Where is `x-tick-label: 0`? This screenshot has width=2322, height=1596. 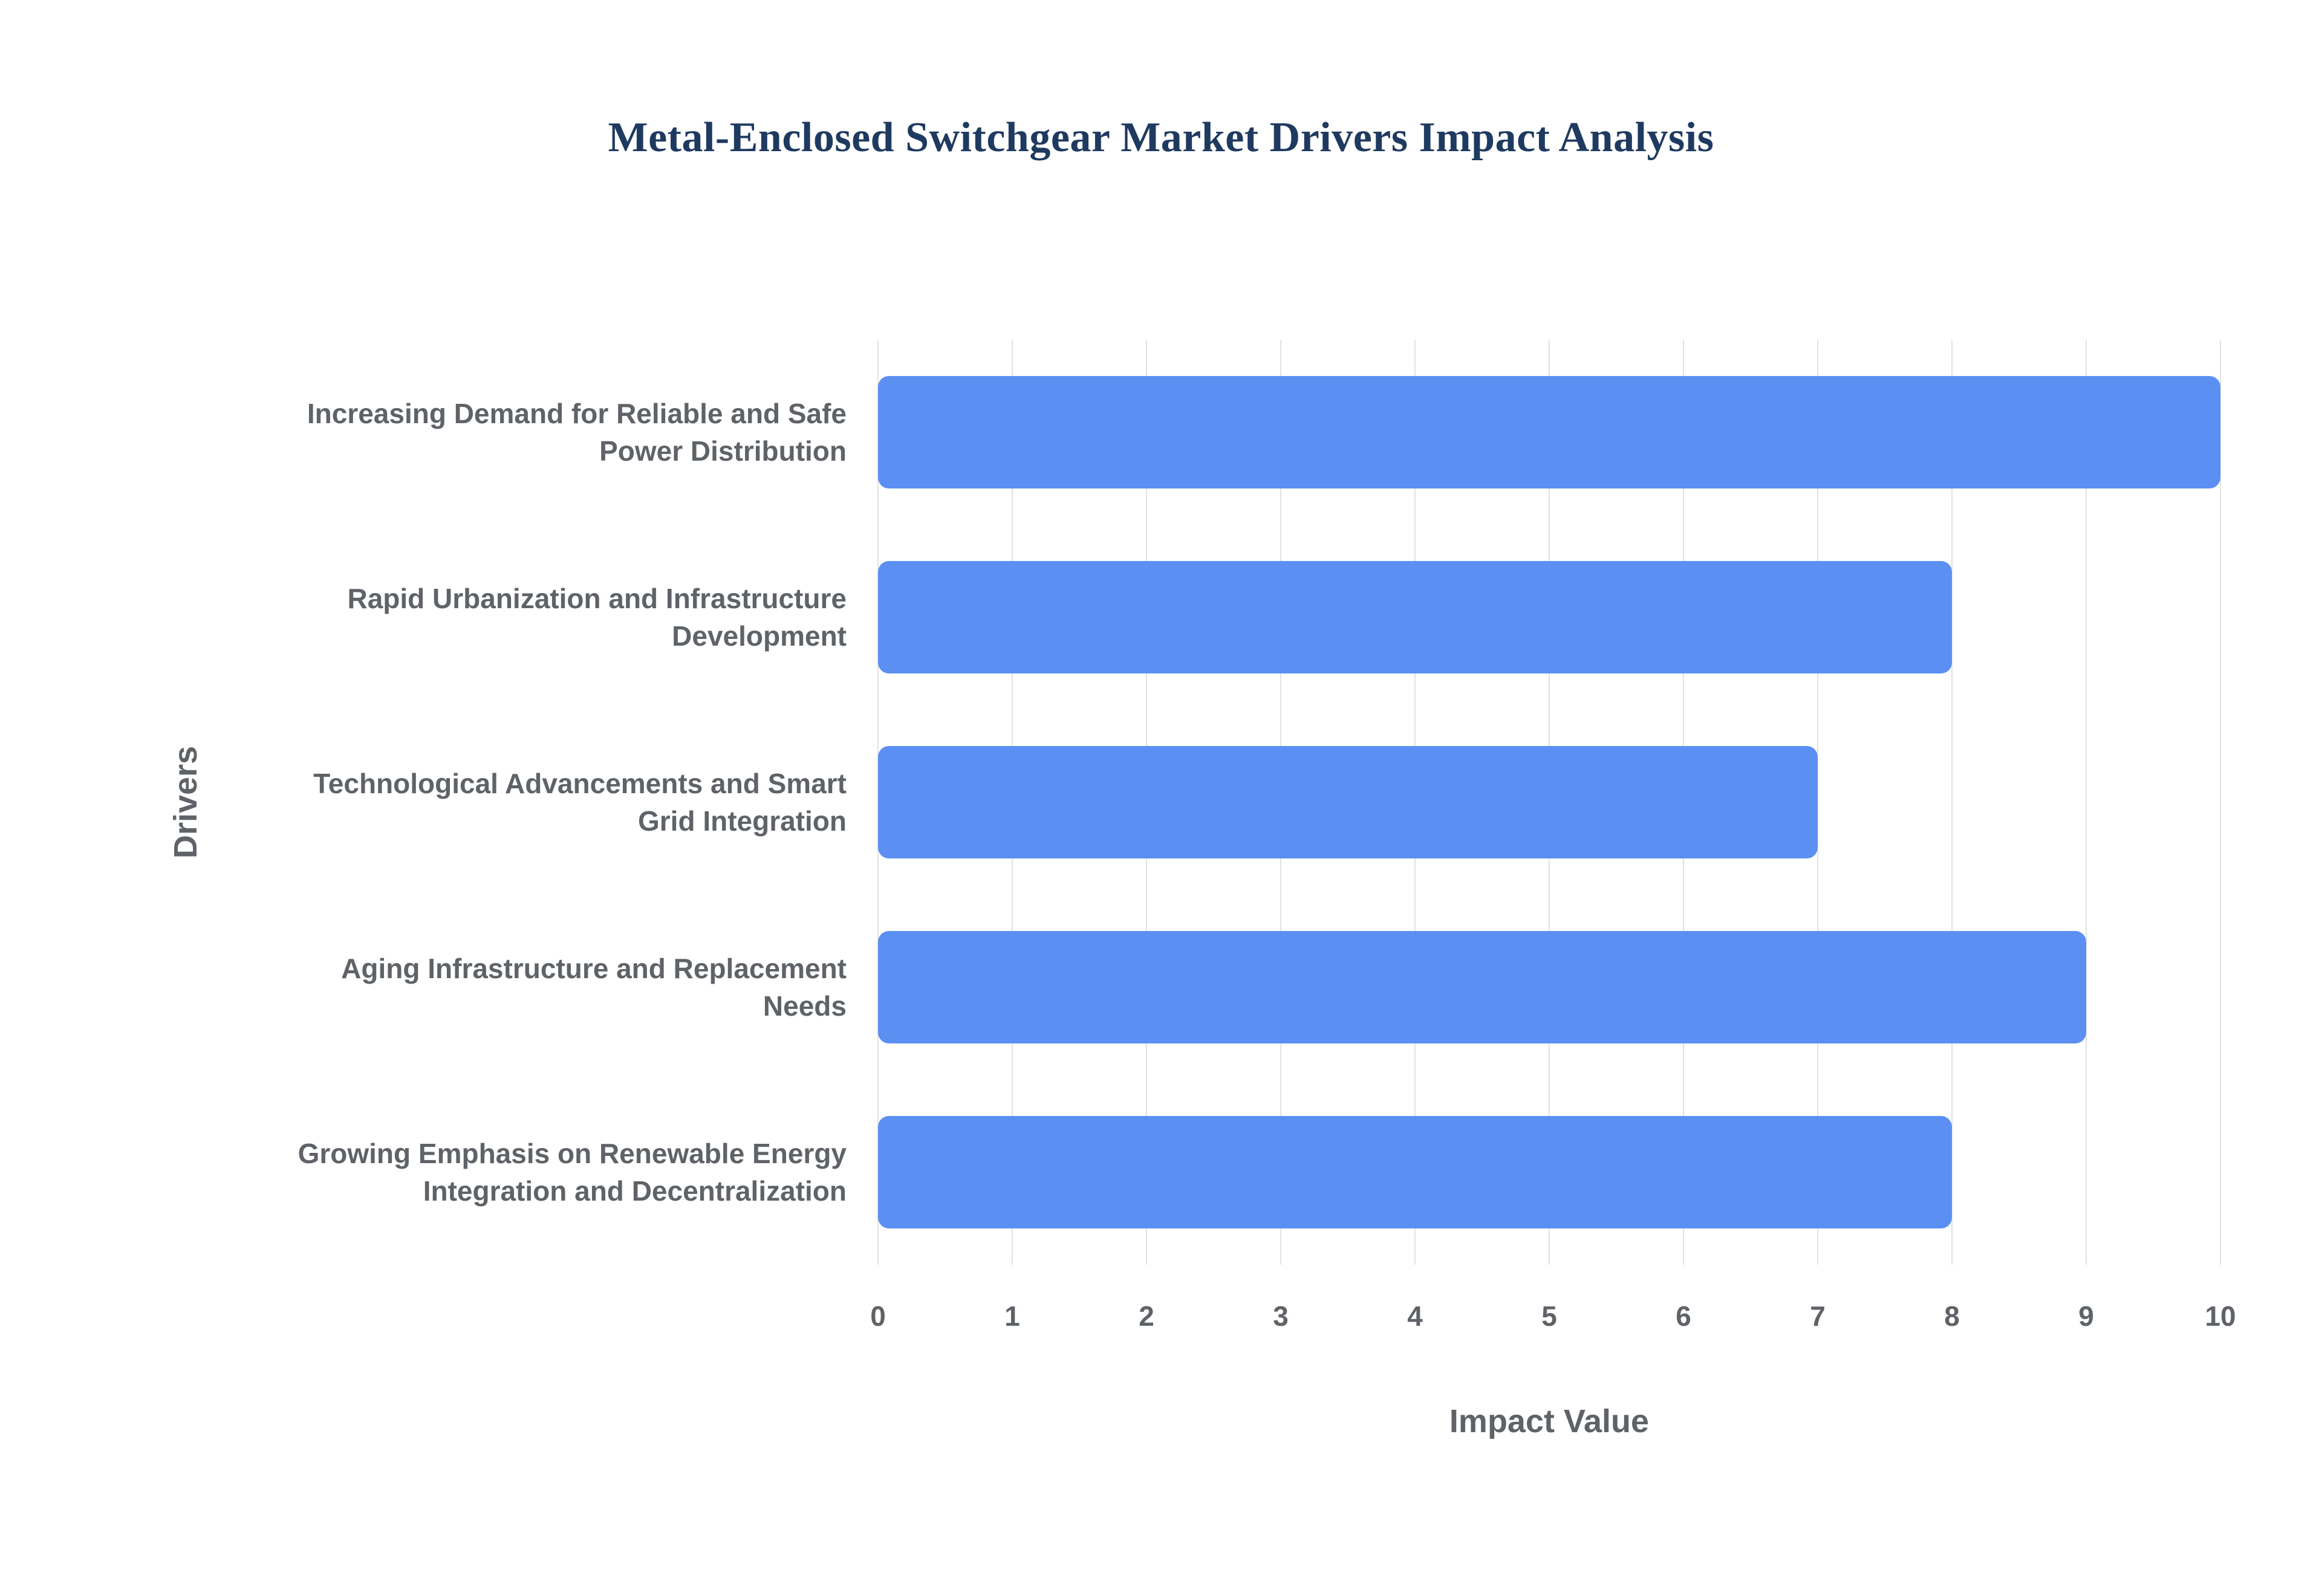
x-tick-label: 0 is located at coordinates (878, 1316).